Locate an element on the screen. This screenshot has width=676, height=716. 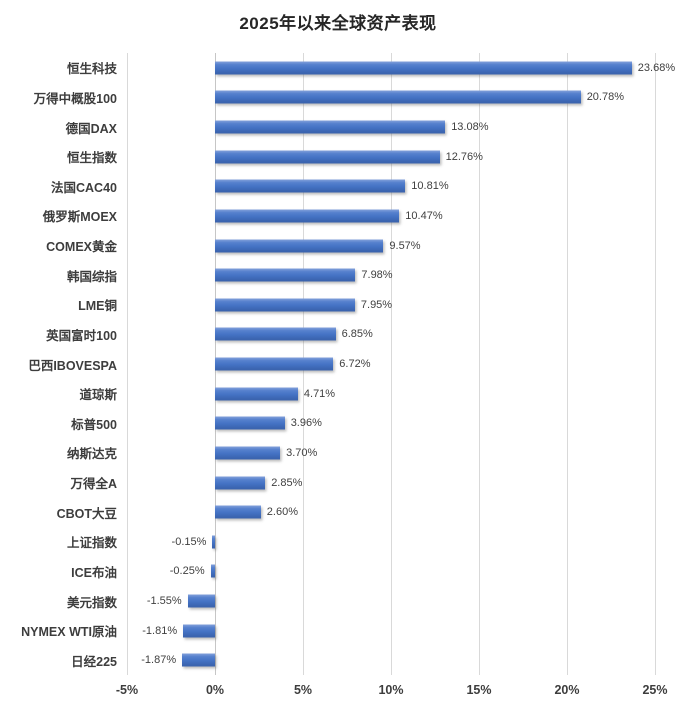
value-label: 2.60% is located at coordinates (282, 512).